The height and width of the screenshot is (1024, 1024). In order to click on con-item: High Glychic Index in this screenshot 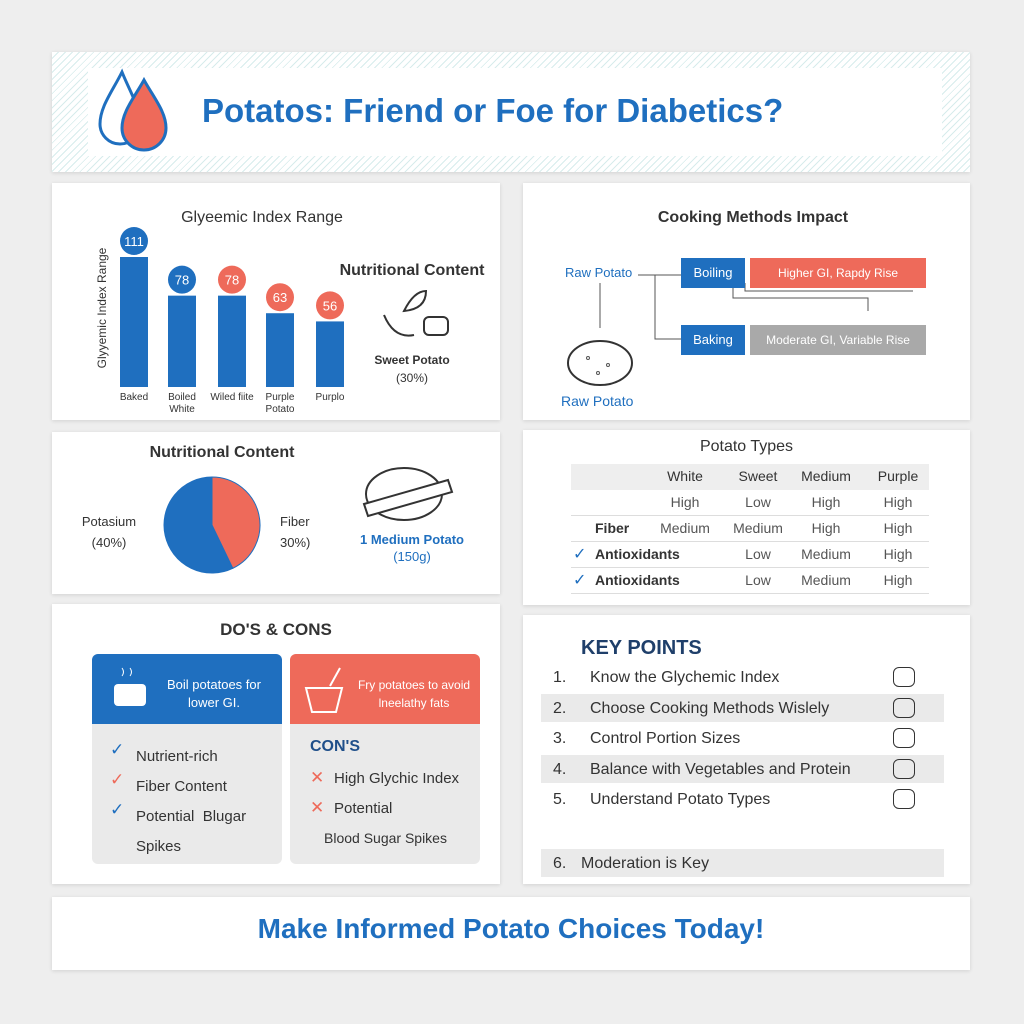, I will do `click(397, 778)`.